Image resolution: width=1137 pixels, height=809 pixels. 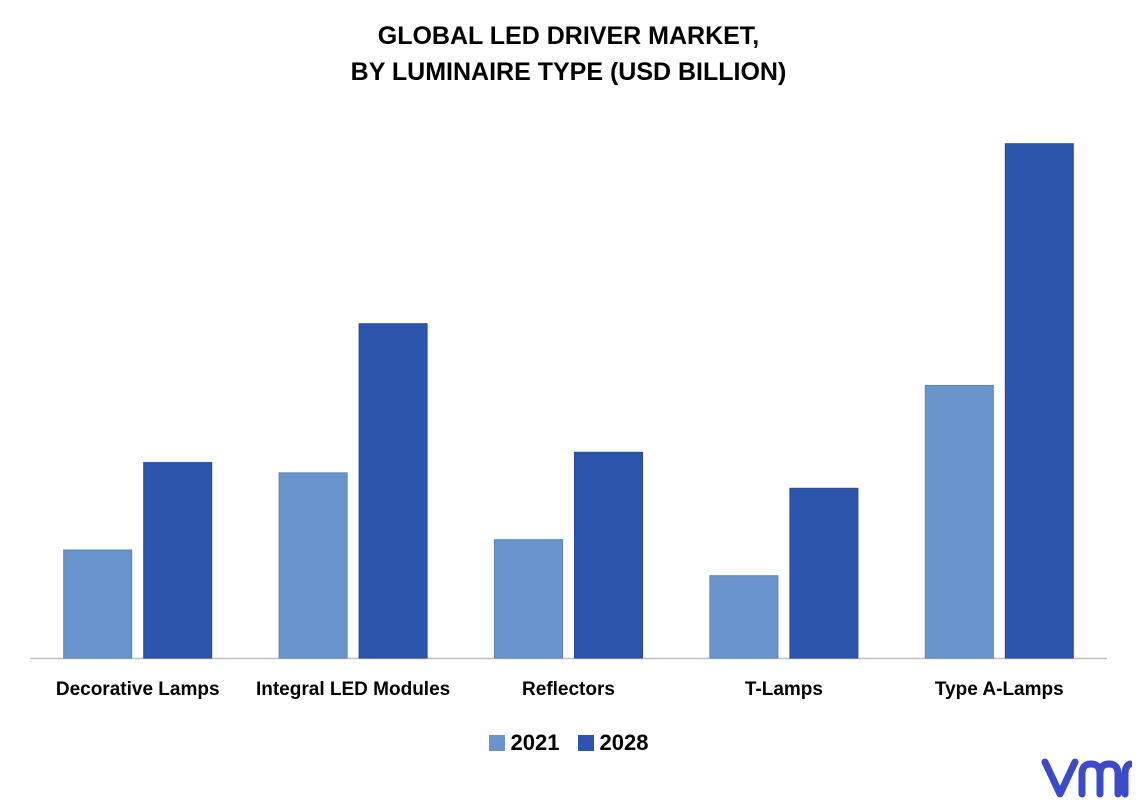 I want to click on bar-2028-type-a-lamps, so click(x=1039, y=401).